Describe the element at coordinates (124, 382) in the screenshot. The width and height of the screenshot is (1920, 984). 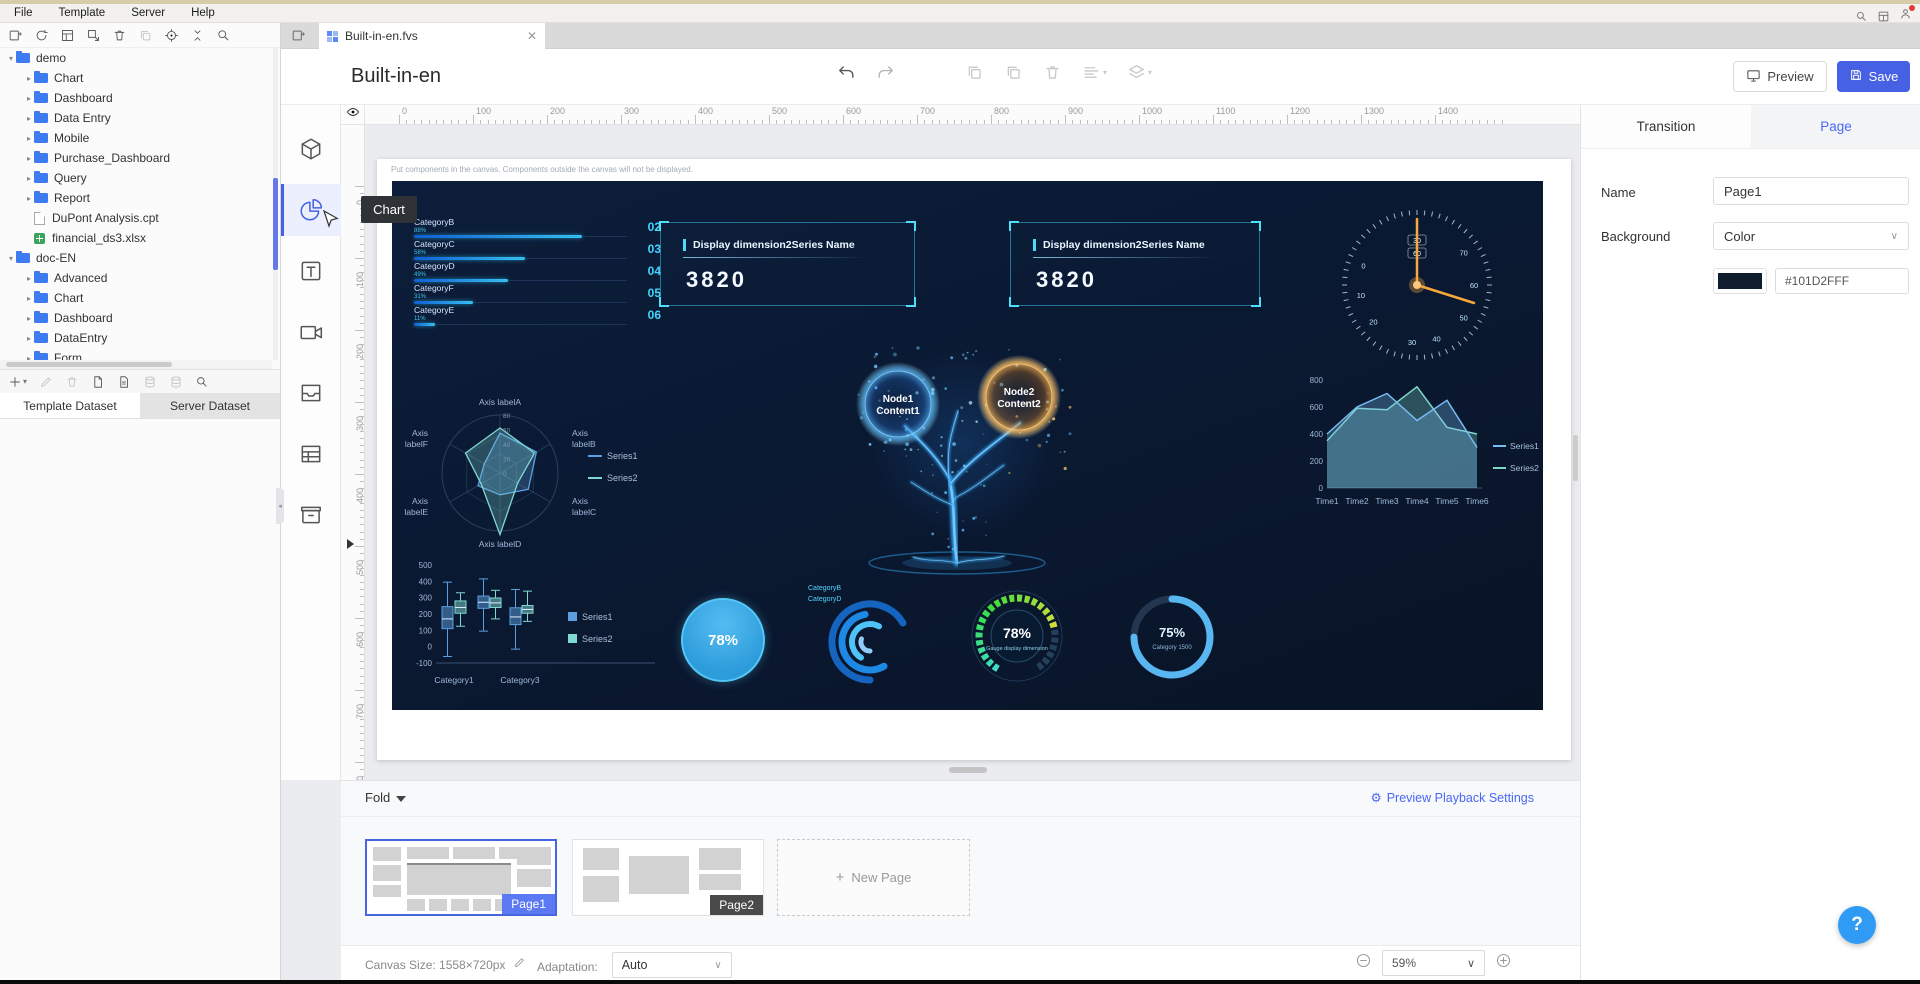
I see `edit-sql-button` at that location.